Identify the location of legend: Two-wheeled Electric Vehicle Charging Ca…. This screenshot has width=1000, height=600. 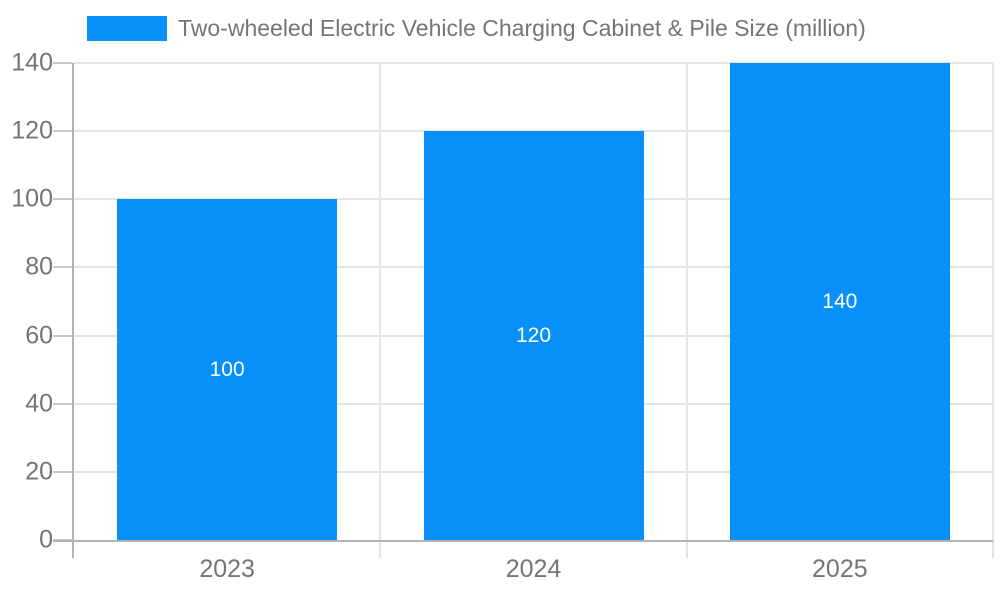
(476, 28).